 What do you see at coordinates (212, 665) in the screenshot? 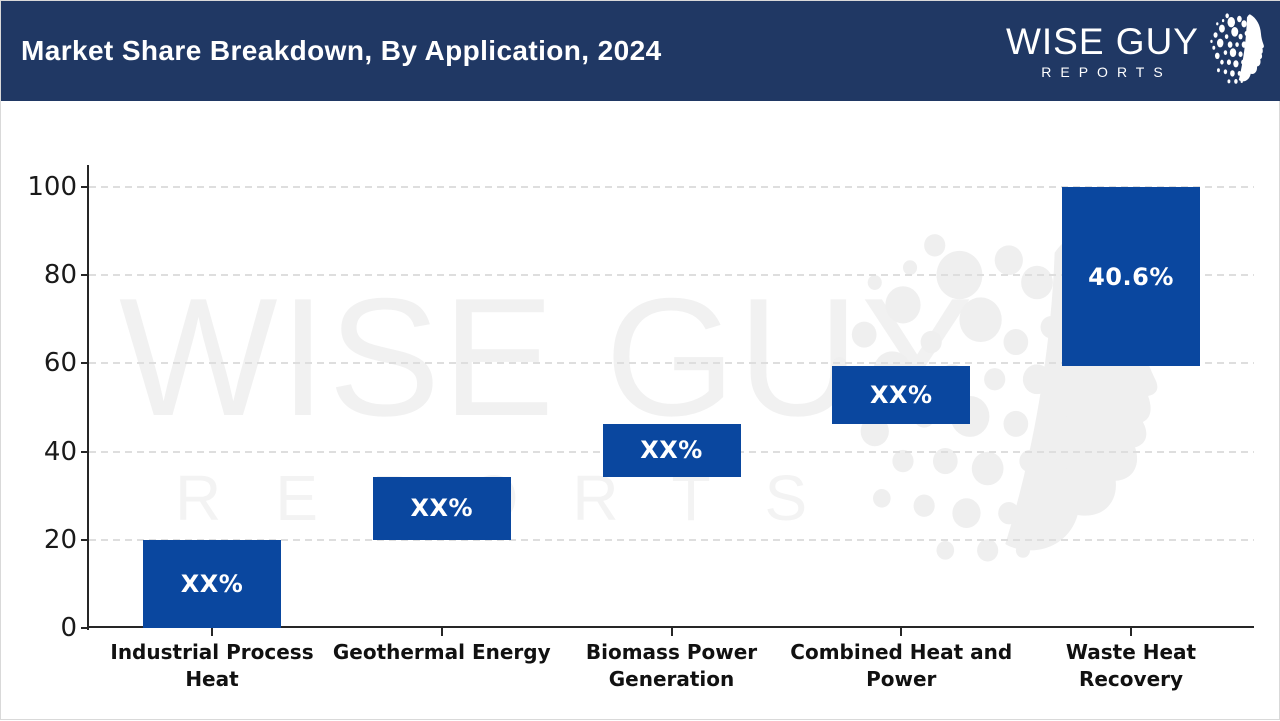
I see `x-axis-label: Industrial Process Heat` at bounding box center [212, 665].